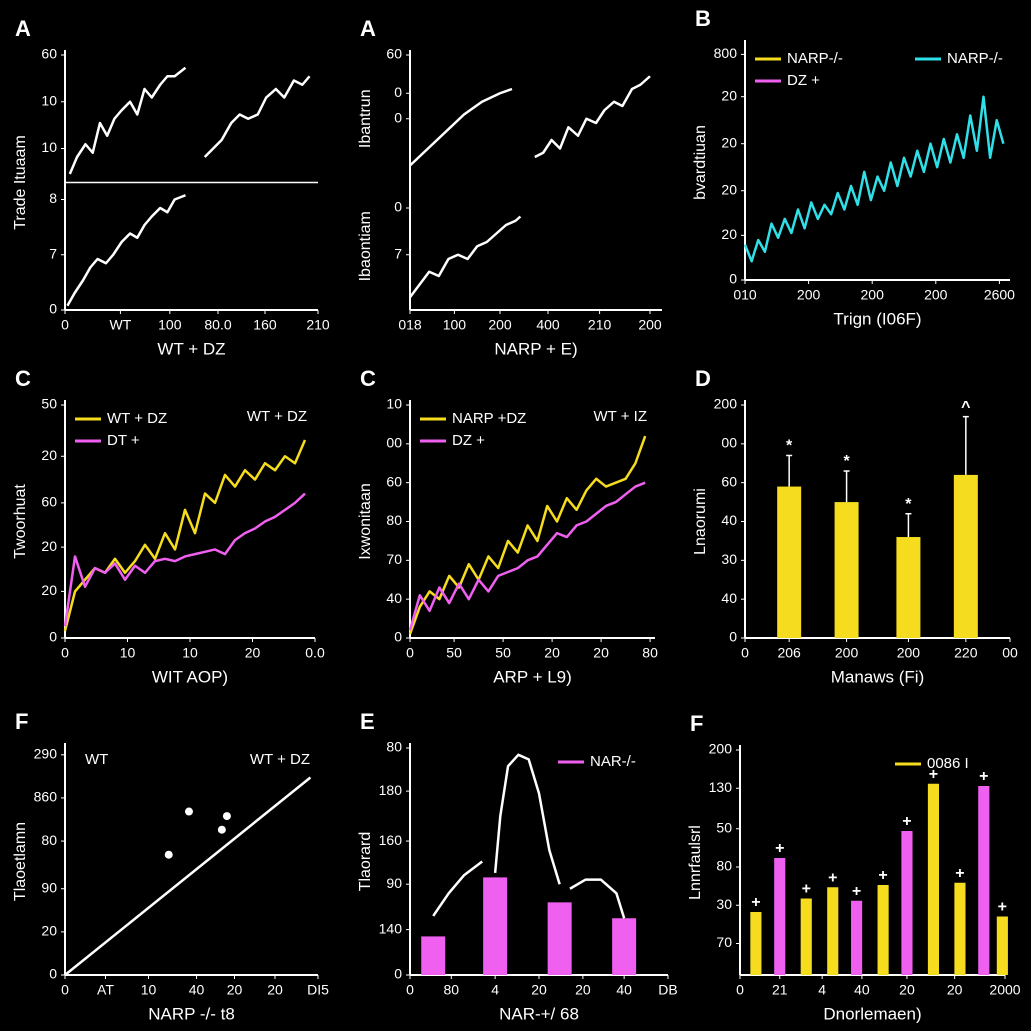 Image resolution: width=1031 pixels, height=1031 pixels. What do you see at coordinates (846, 461) in the screenshot?
I see `bar-annotation: *` at bounding box center [846, 461].